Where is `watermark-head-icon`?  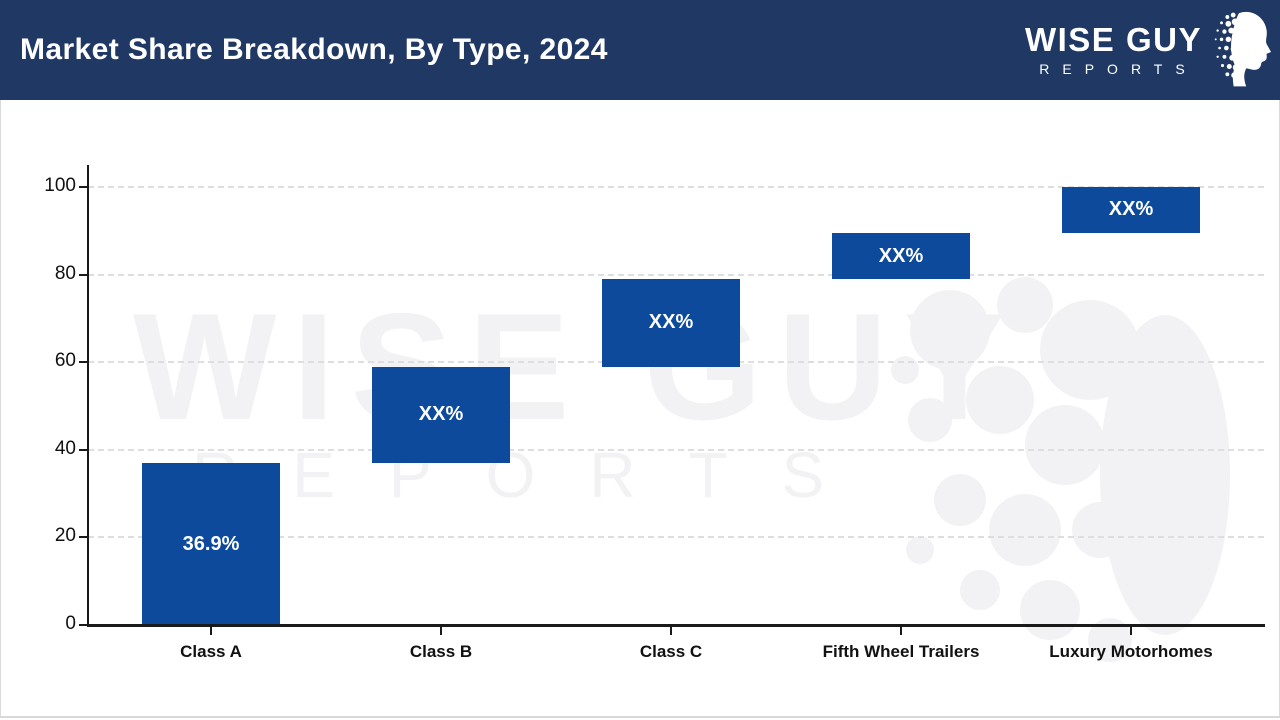
watermark-head-icon is located at coordinates (1060, 469).